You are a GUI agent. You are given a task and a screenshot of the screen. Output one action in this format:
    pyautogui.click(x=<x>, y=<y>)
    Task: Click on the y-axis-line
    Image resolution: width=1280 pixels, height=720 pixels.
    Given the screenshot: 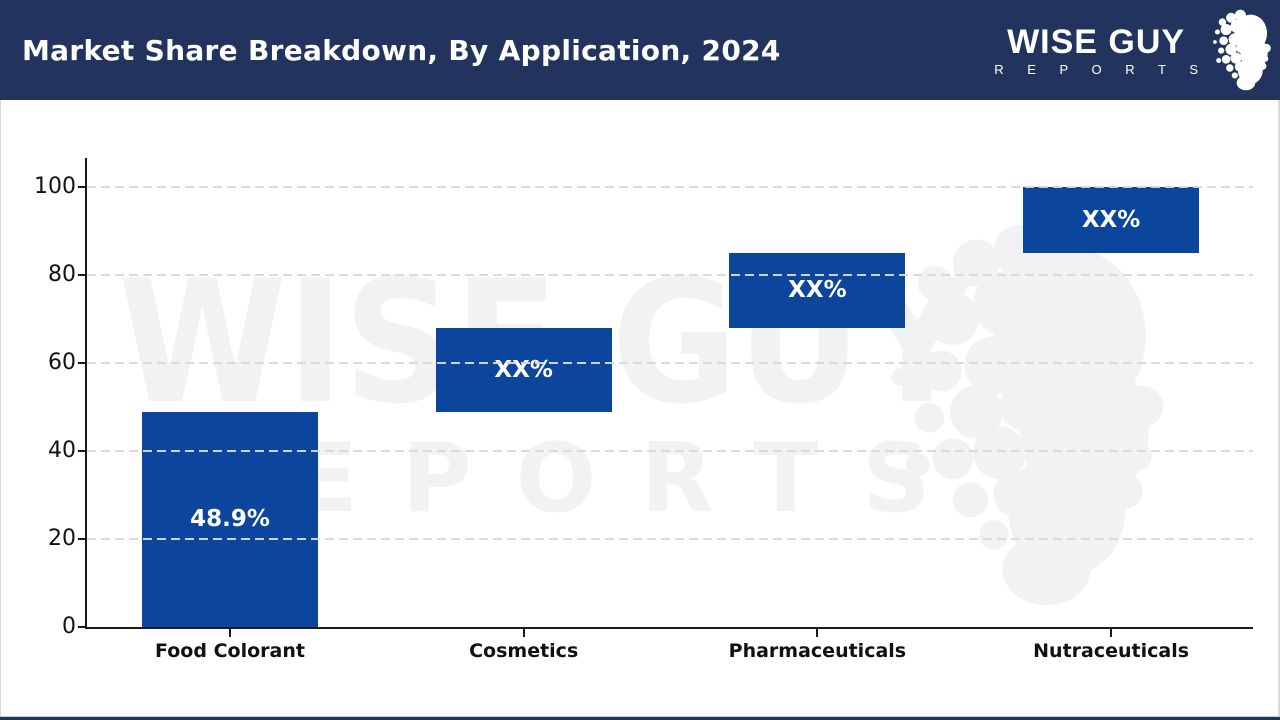 What is the action you would take?
    pyautogui.click(x=86, y=393)
    